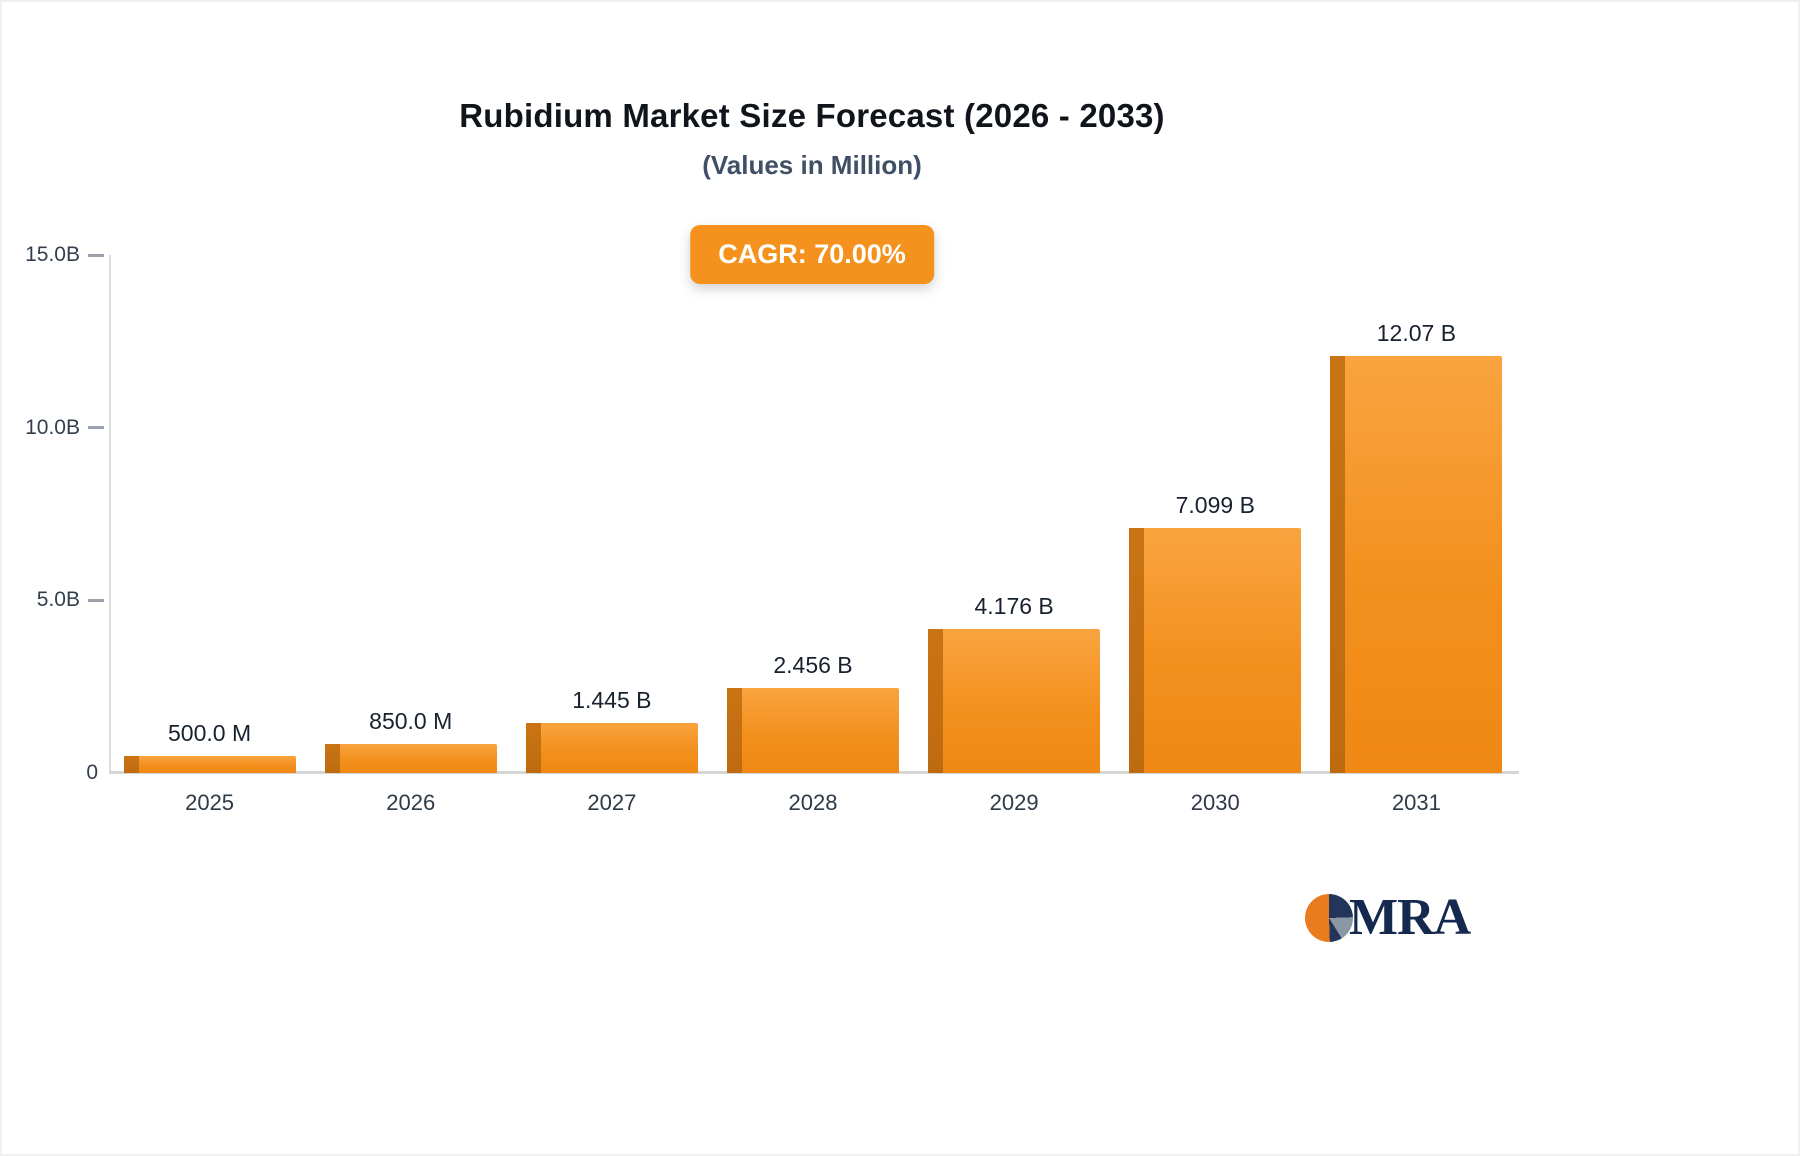 Image resolution: width=1800 pixels, height=1156 pixels. I want to click on x-tick-label: 2029, so click(1014, 802).